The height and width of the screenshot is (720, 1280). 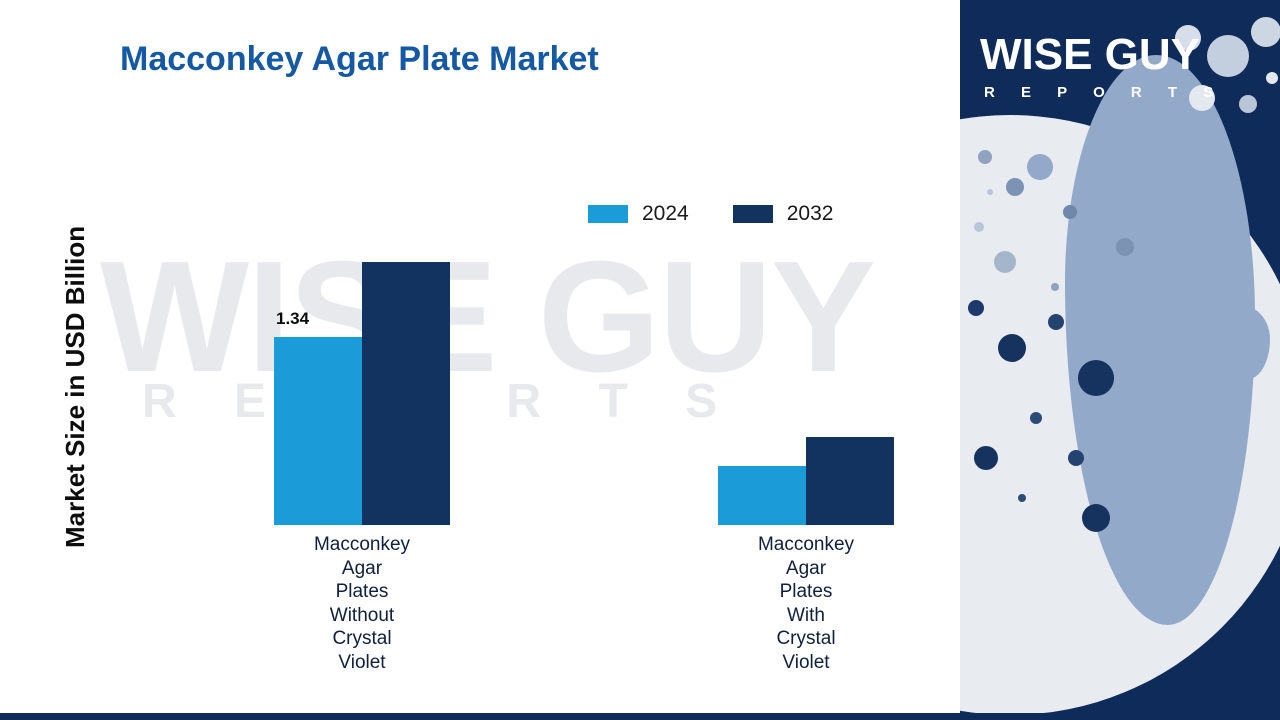 I want to click on bar-value-label: 1.34, so click(x=293, y=318).